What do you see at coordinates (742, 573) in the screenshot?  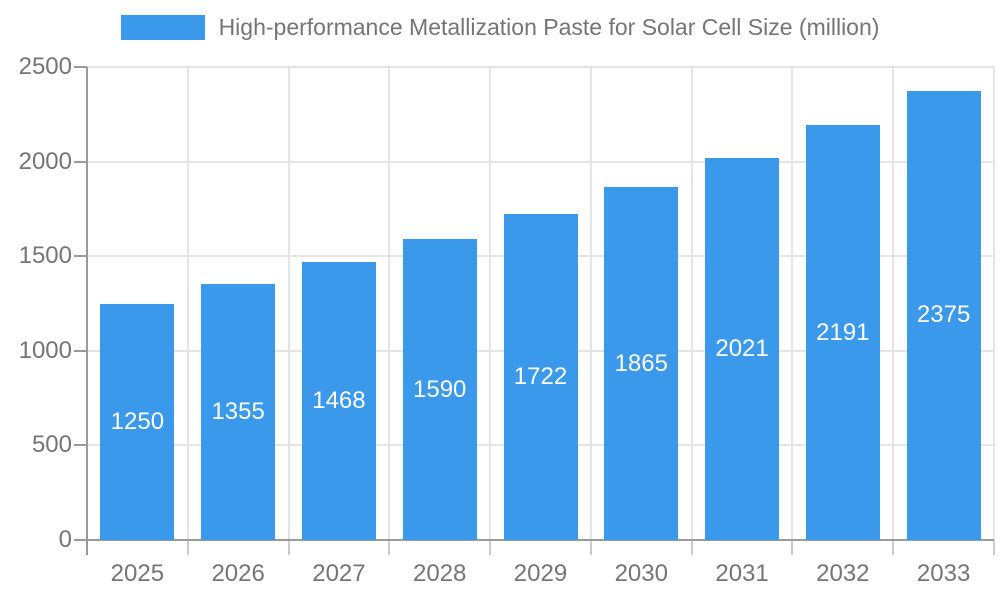 I see `x-axis-label: 2031` at bounding box center [742, 573].